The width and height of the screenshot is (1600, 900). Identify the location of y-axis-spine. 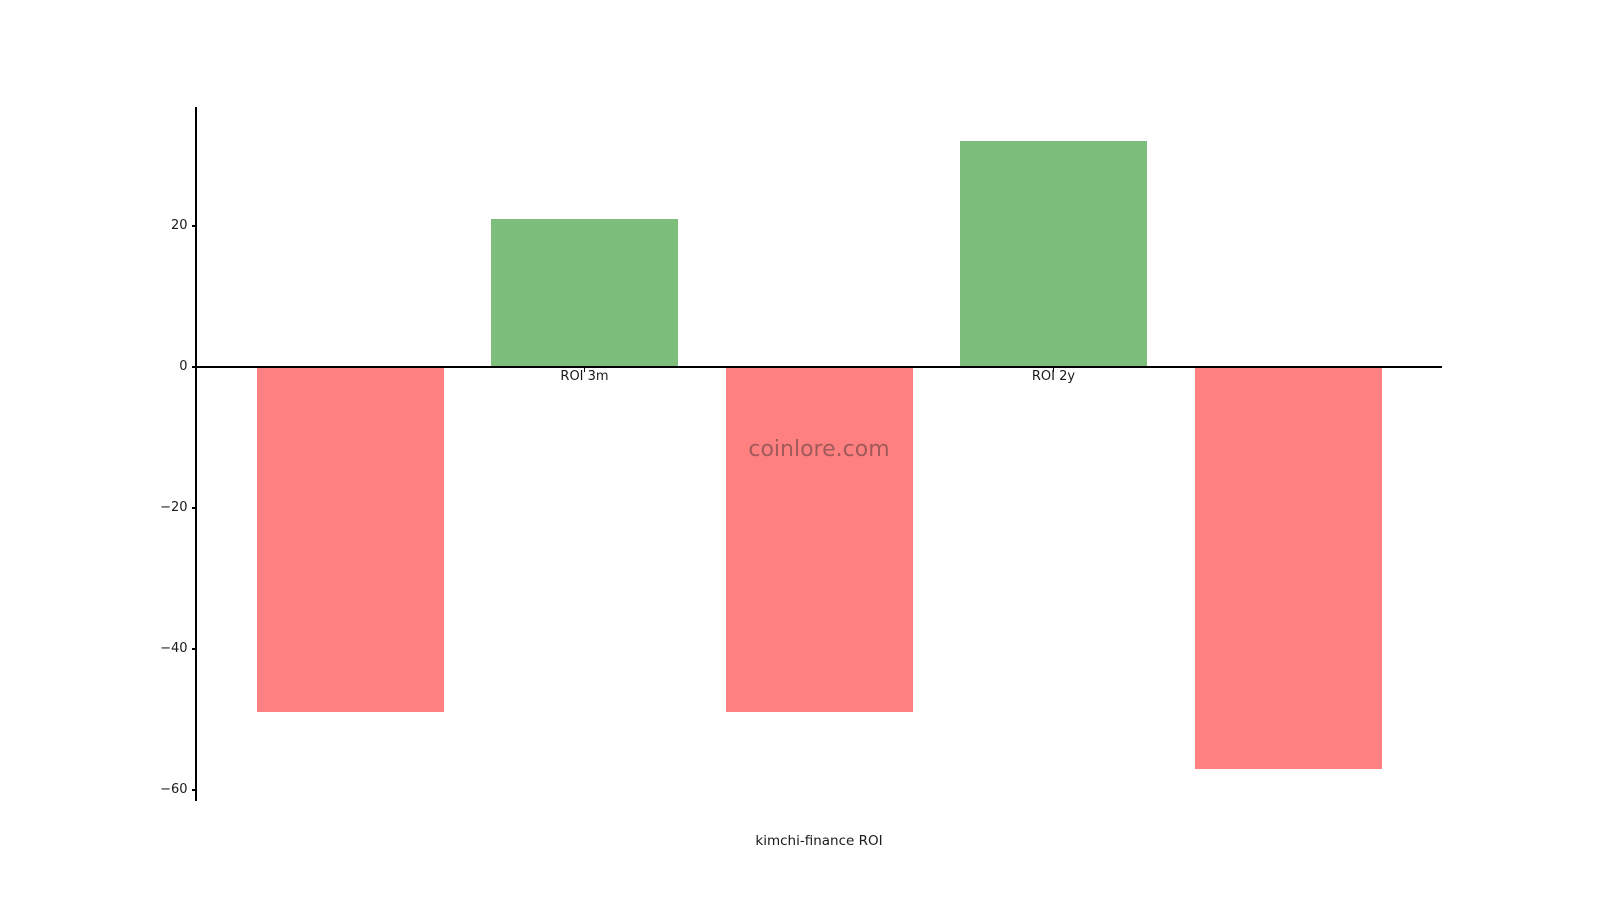
(196, 454).